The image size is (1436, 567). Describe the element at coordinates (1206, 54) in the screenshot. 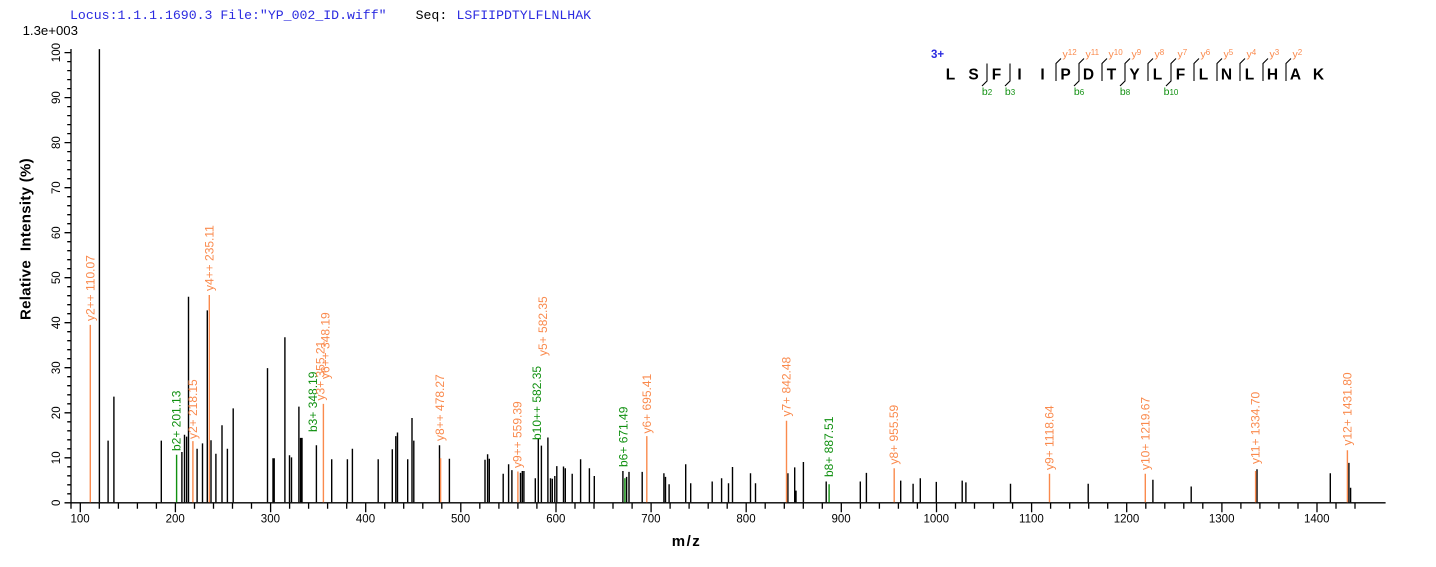

I see `svg-text: y6` at that location.